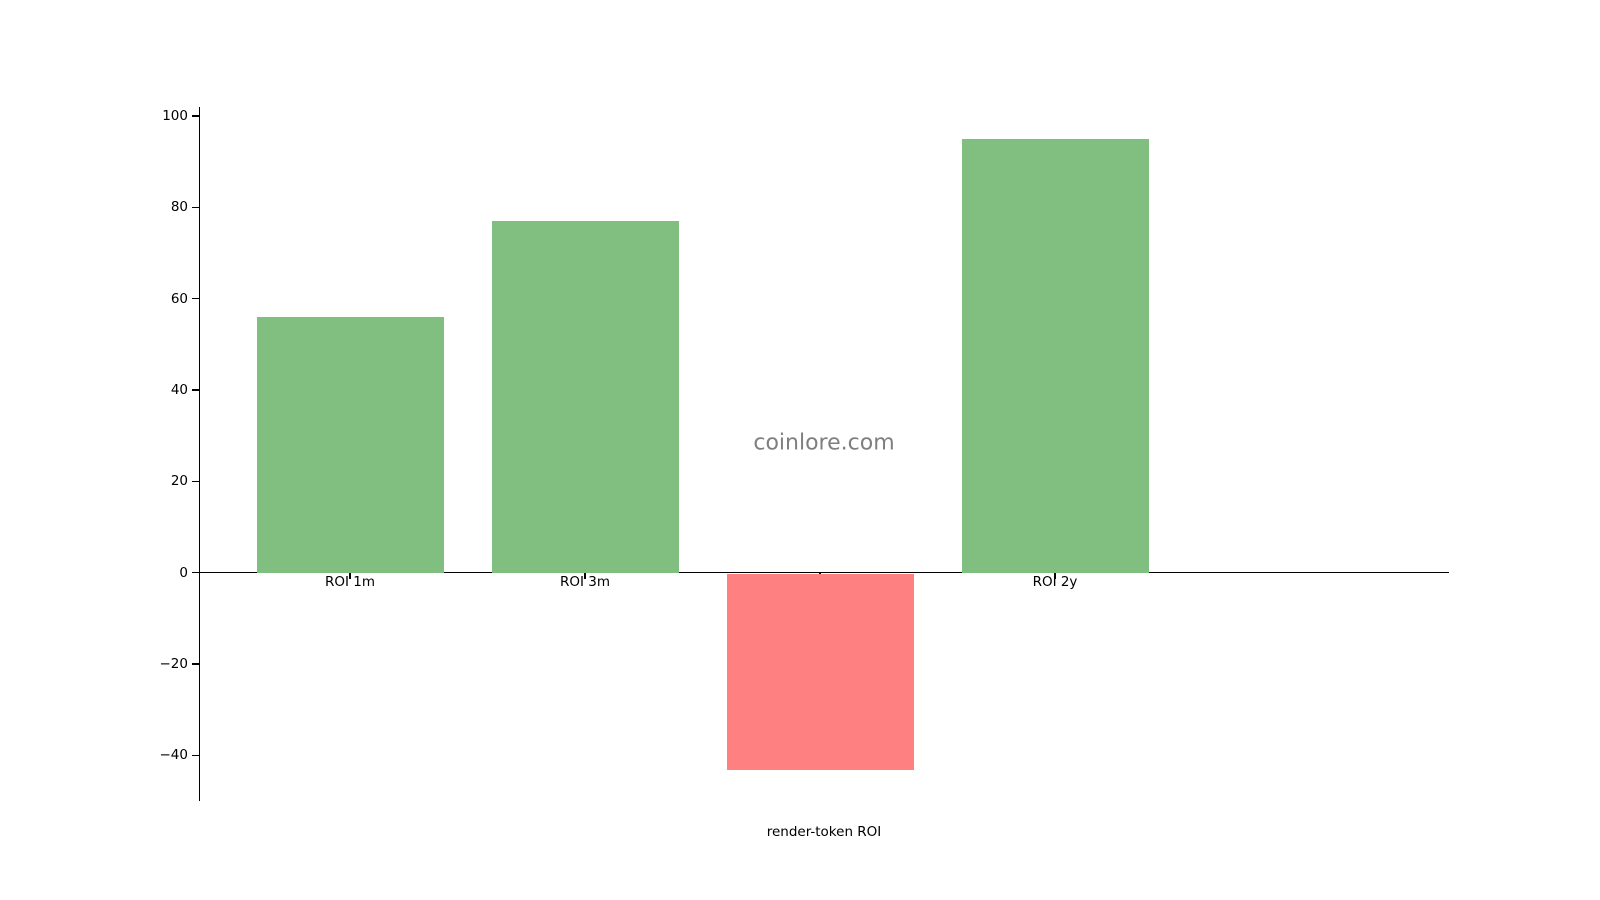  I want to click on y-tick-label: 80, so click(179, 207).